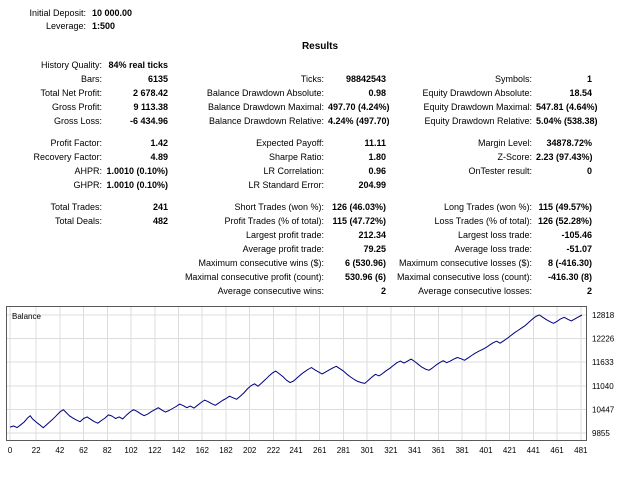  I want to click on stat-value: 6 (530.96), so click(365, 263).